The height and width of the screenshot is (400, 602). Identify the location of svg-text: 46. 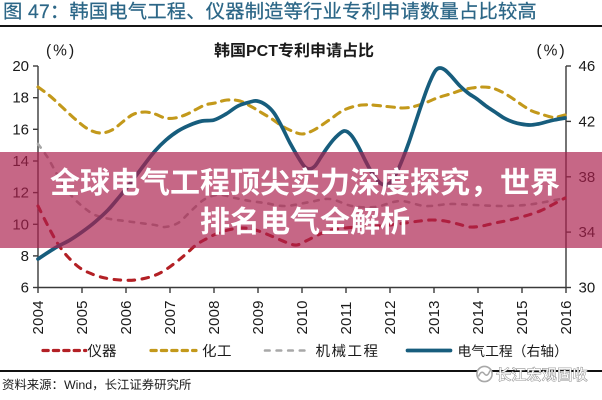
(587, 66).